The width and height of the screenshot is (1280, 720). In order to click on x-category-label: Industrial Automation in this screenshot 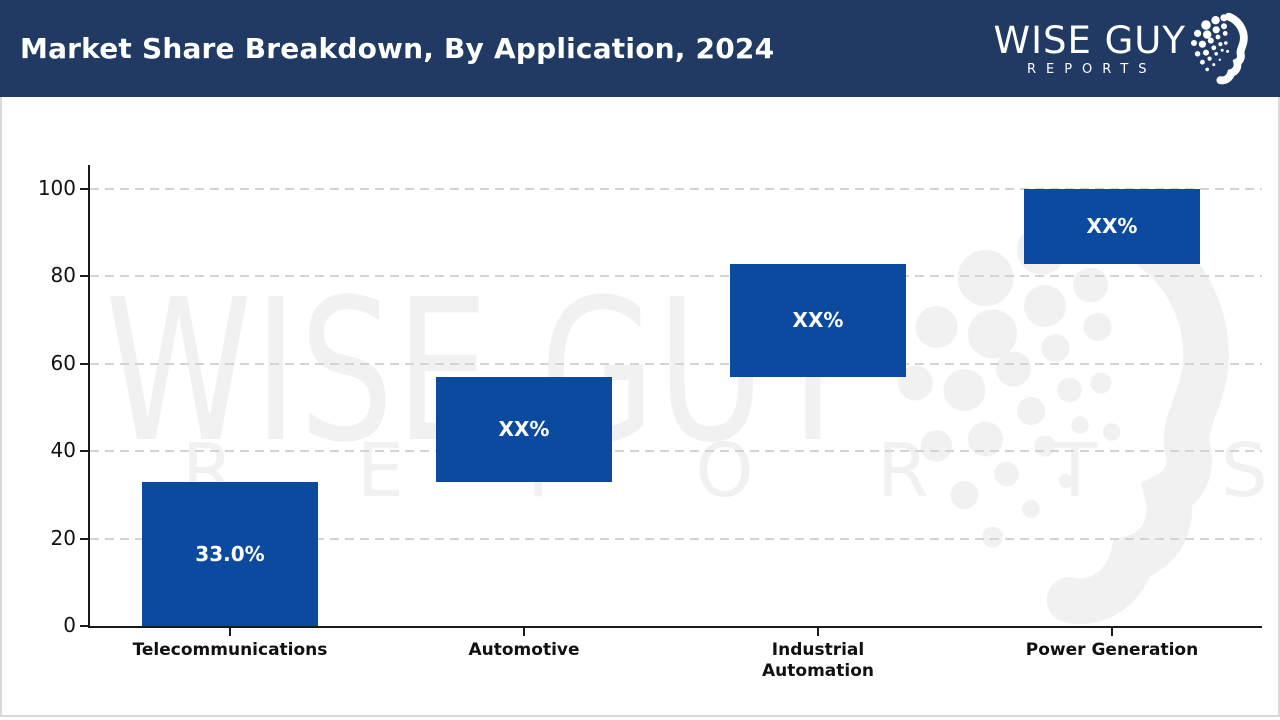, I will do `click(818, 661)`.